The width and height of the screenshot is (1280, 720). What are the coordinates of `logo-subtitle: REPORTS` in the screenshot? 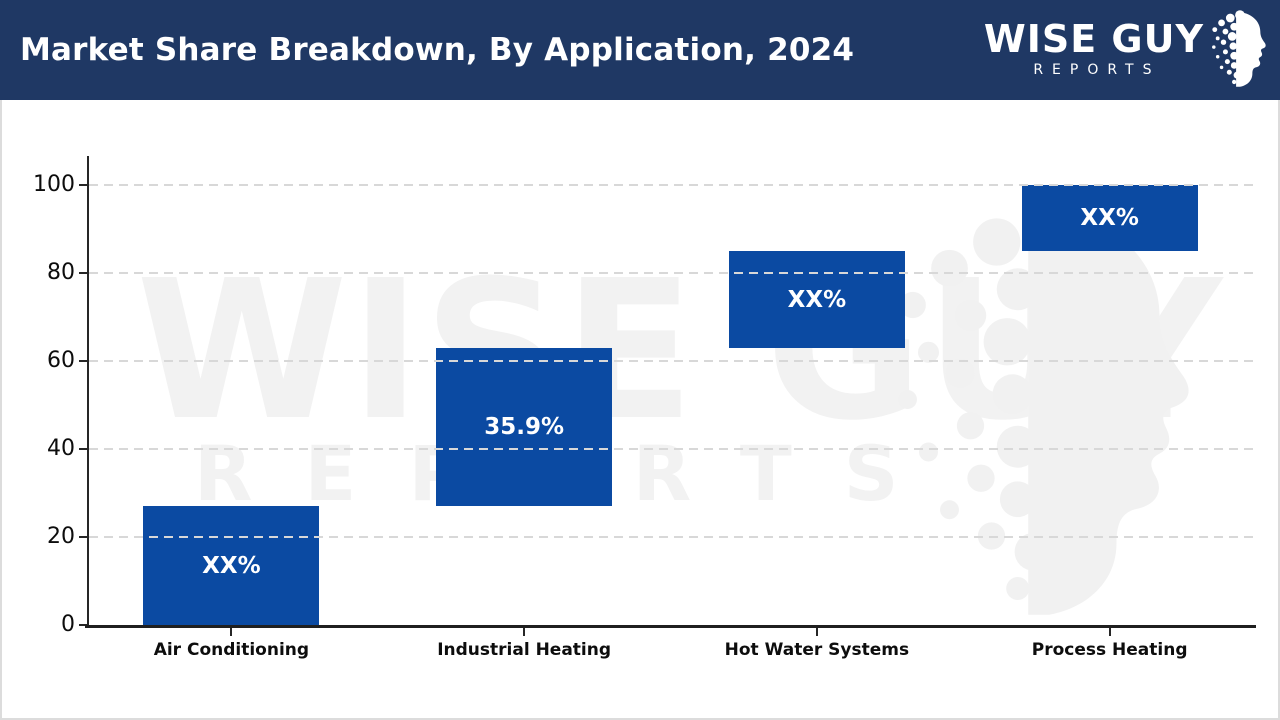 It's located at (1097, 69).